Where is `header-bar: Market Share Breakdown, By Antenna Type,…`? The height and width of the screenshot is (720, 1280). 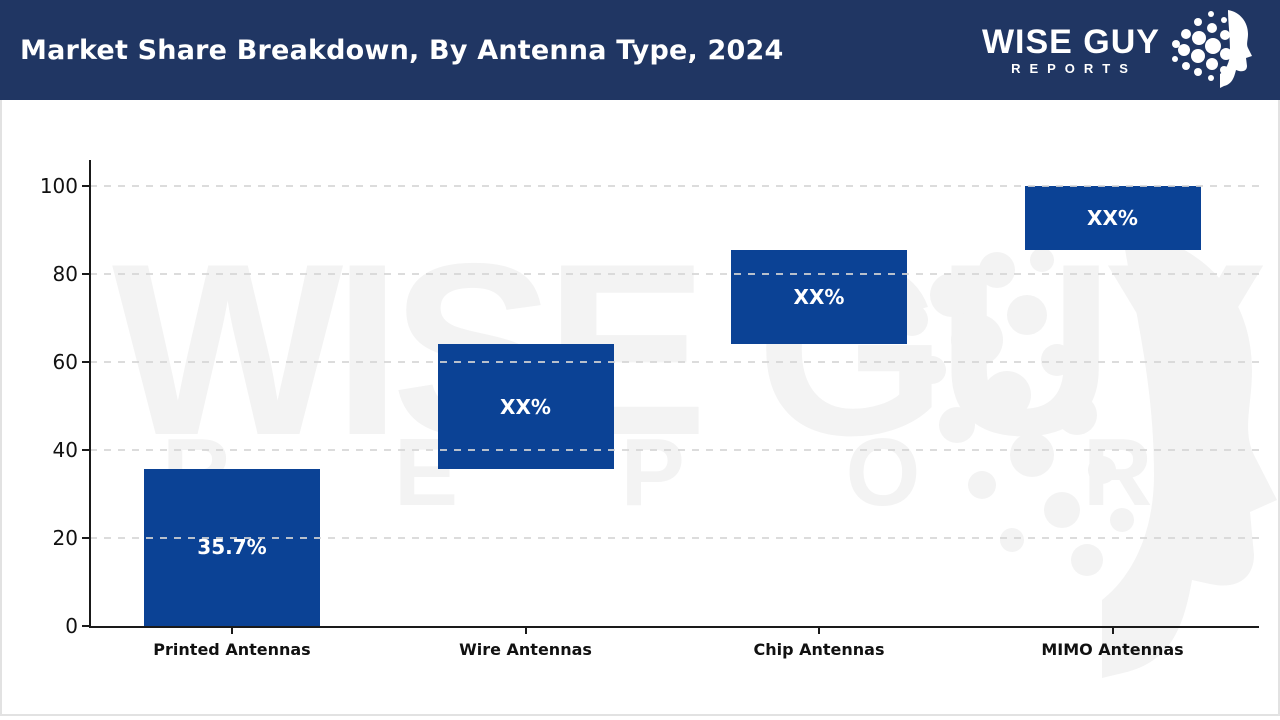 header-bar: Market Share Breakdown, By Antenna Type,… is located at coordinates (640, 50).